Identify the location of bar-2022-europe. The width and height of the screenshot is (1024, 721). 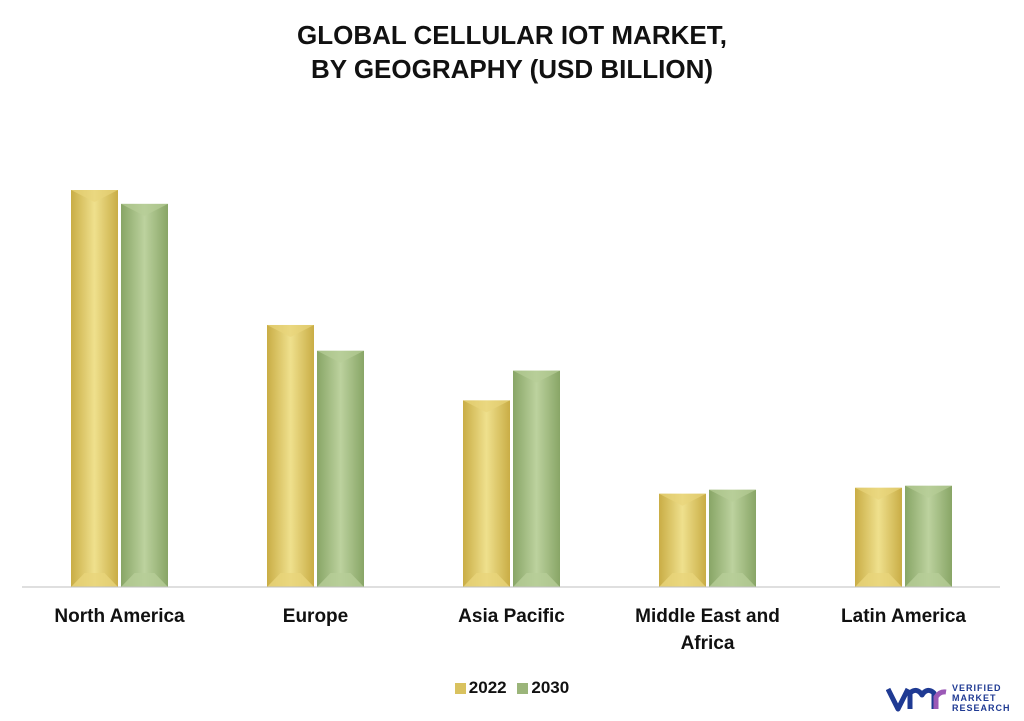
(290, 455).